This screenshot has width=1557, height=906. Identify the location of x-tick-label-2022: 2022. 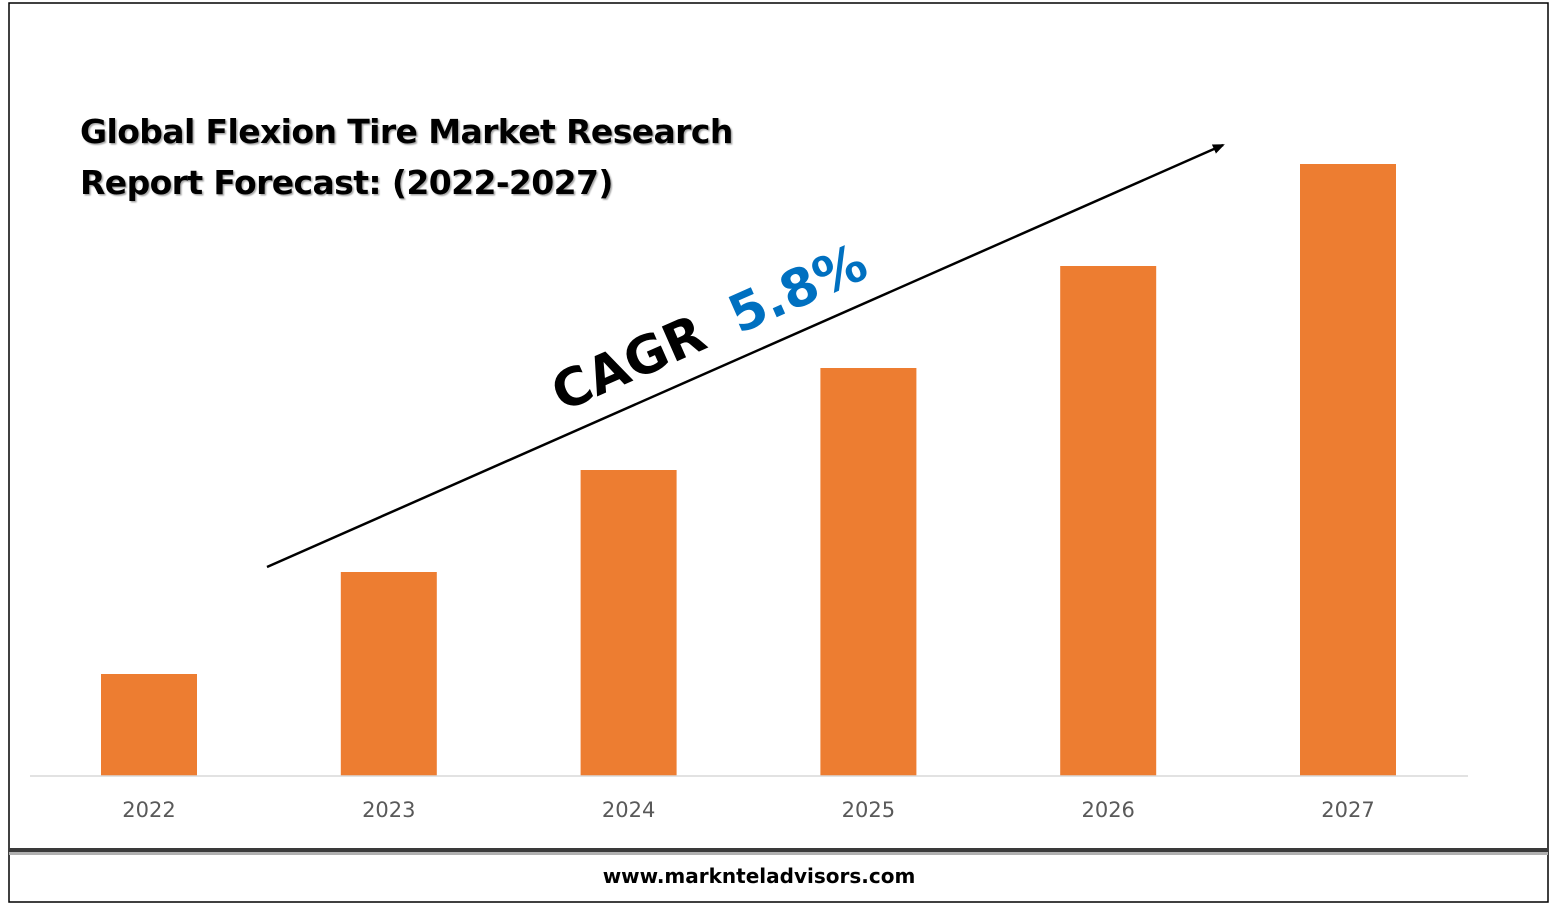
(148, 810).